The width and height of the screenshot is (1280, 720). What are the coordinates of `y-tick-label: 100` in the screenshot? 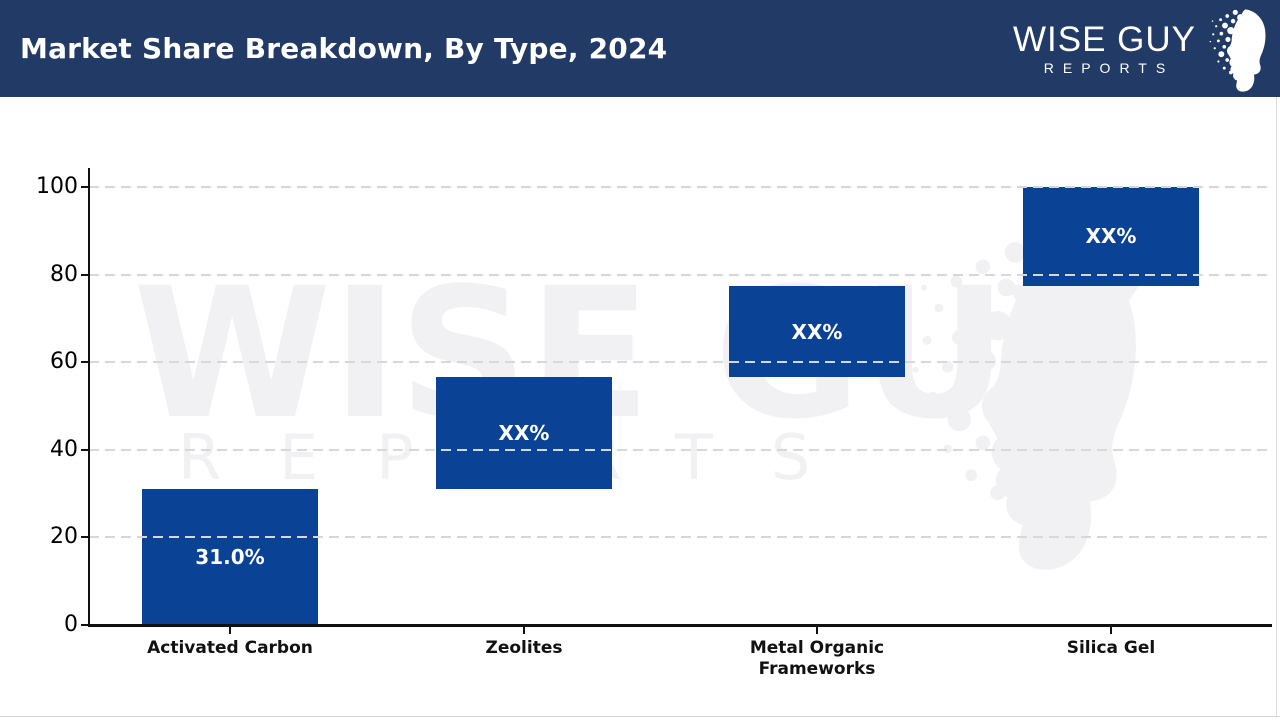 It's located at (57, 186).